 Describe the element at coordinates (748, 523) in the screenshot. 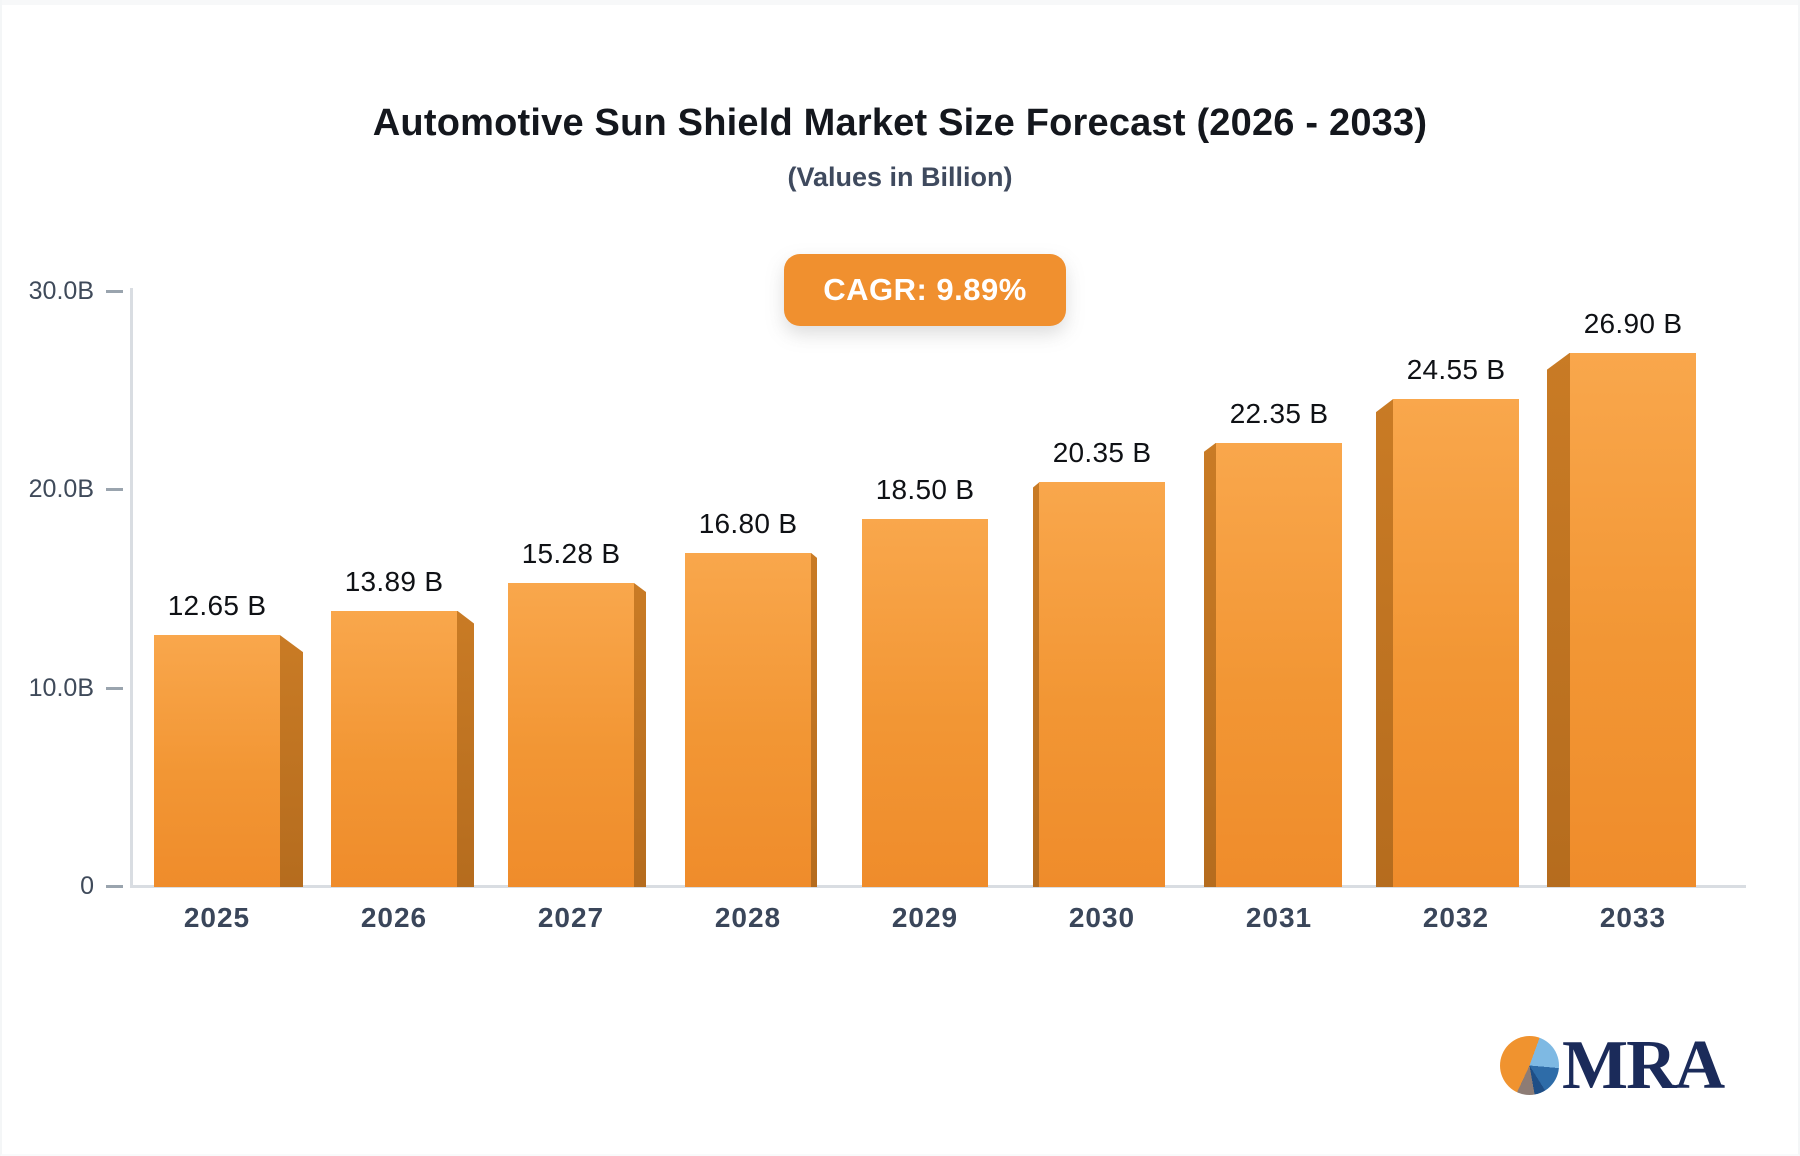

I see `bar-value-label: 16.80 B` at that location.